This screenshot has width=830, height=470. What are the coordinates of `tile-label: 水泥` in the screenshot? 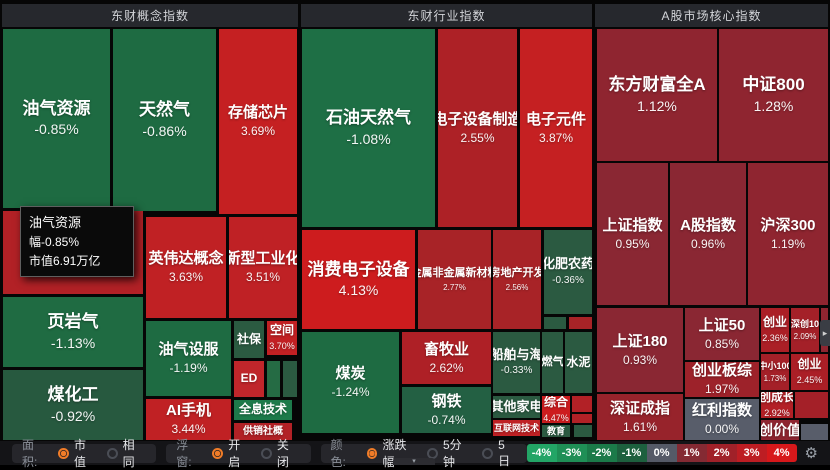 It's located at (578, 361).